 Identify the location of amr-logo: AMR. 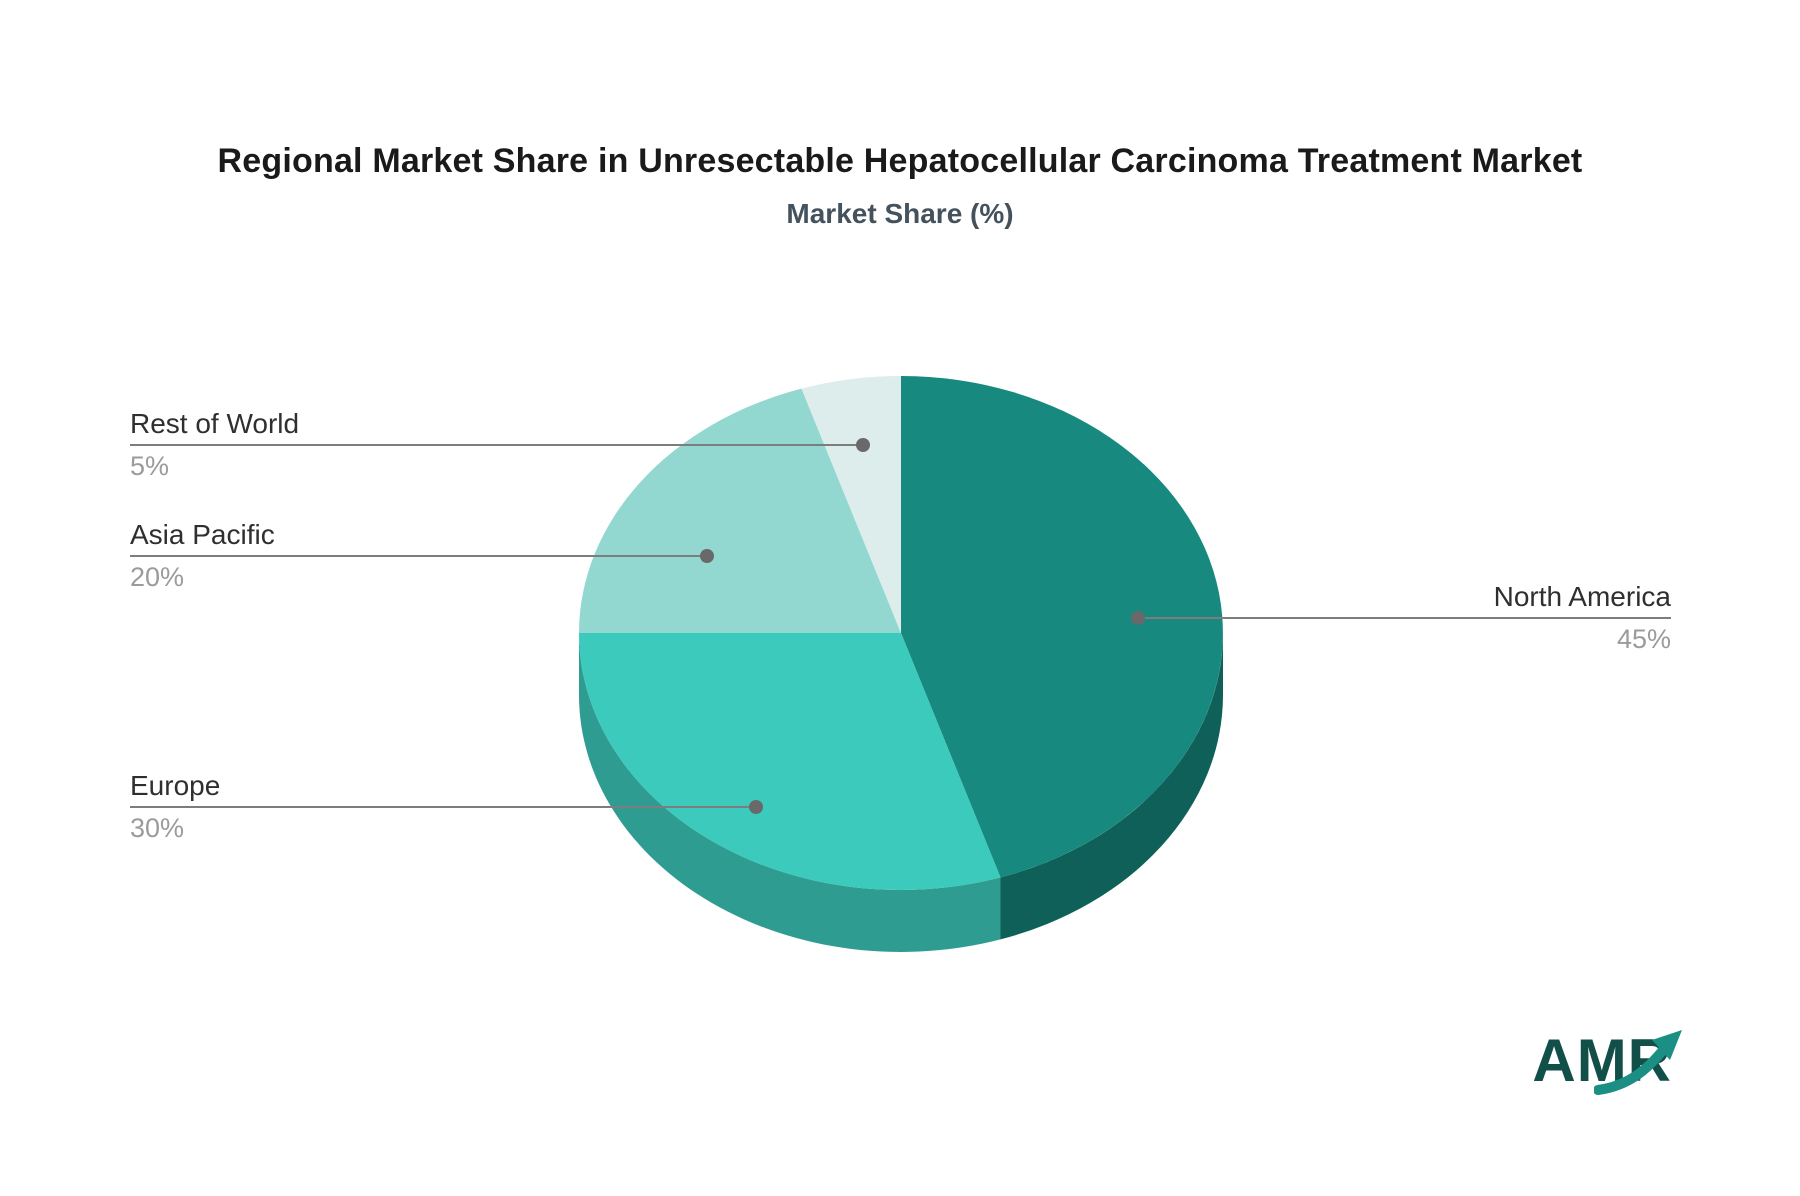
(1587, 1066).